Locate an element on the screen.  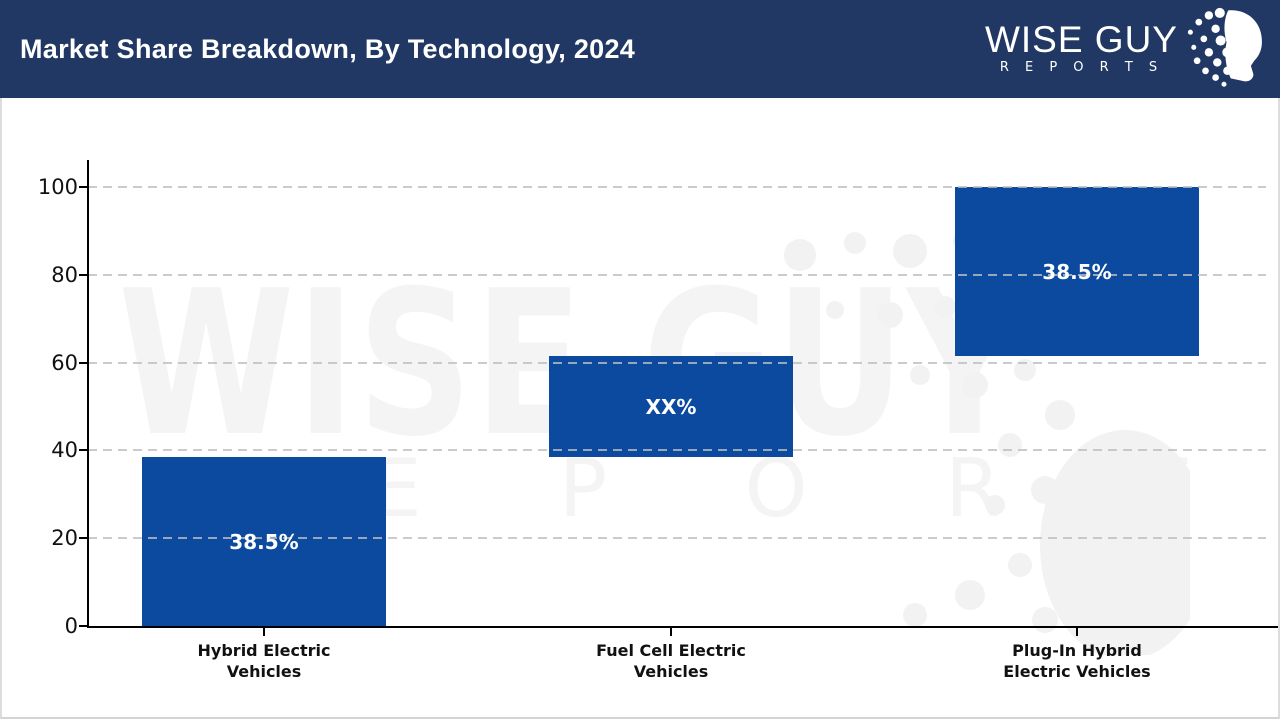
y-axis-line is located at coordinates (88, 394).